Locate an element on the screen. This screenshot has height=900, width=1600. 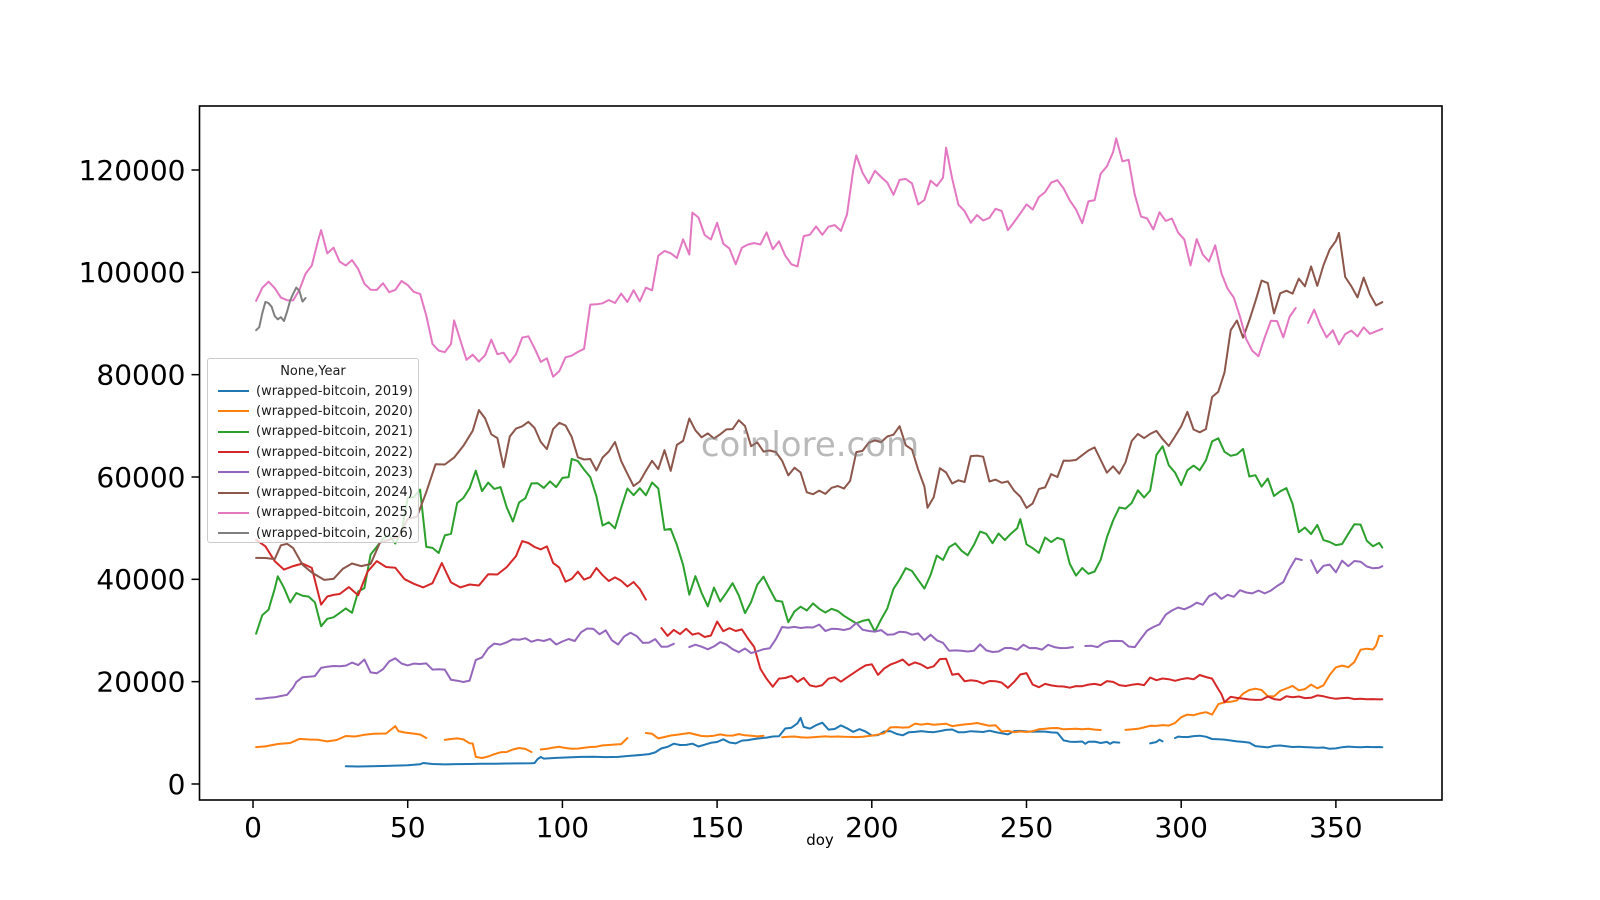
legend-item-2023: (wrapped-bitcoin, 2023) is located at coordinates (313, 472).